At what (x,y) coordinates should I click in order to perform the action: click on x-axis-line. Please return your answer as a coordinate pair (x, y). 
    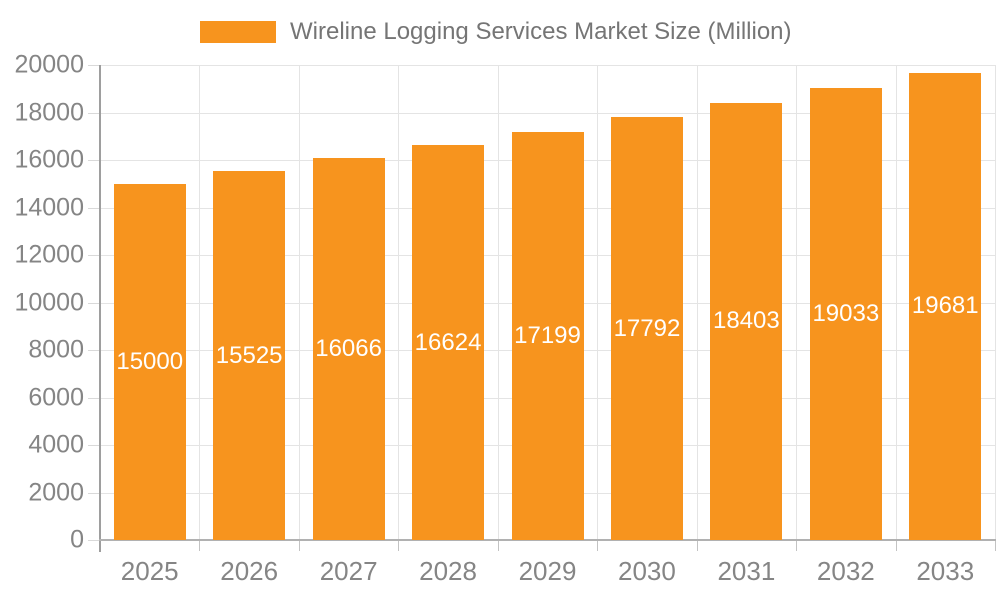
    Looking at the image, I should click on (547, 540).